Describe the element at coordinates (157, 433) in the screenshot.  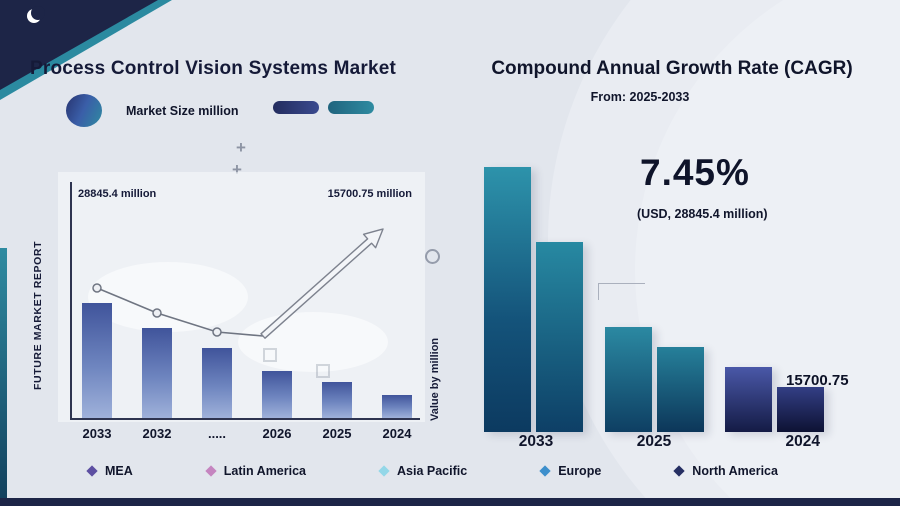
I see `x-axis-label: 2032` at that location.